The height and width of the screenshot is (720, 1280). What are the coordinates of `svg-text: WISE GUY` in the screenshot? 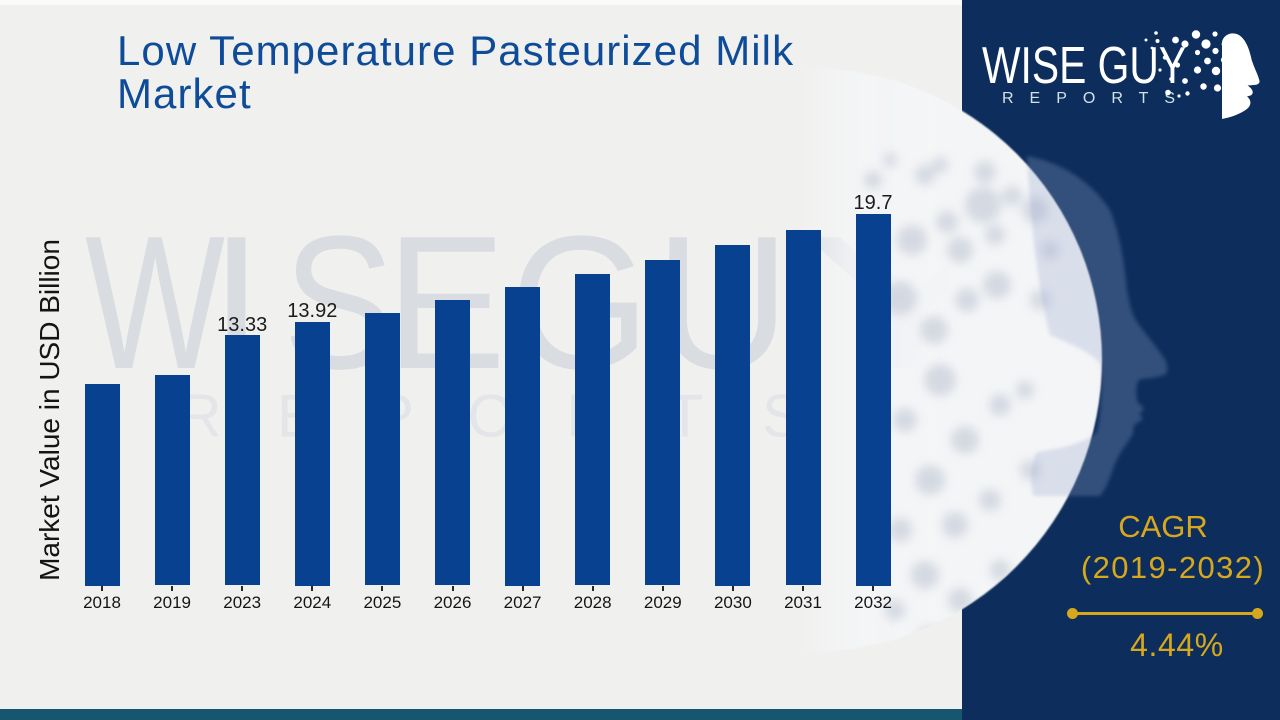 It's located at (1084, 65).